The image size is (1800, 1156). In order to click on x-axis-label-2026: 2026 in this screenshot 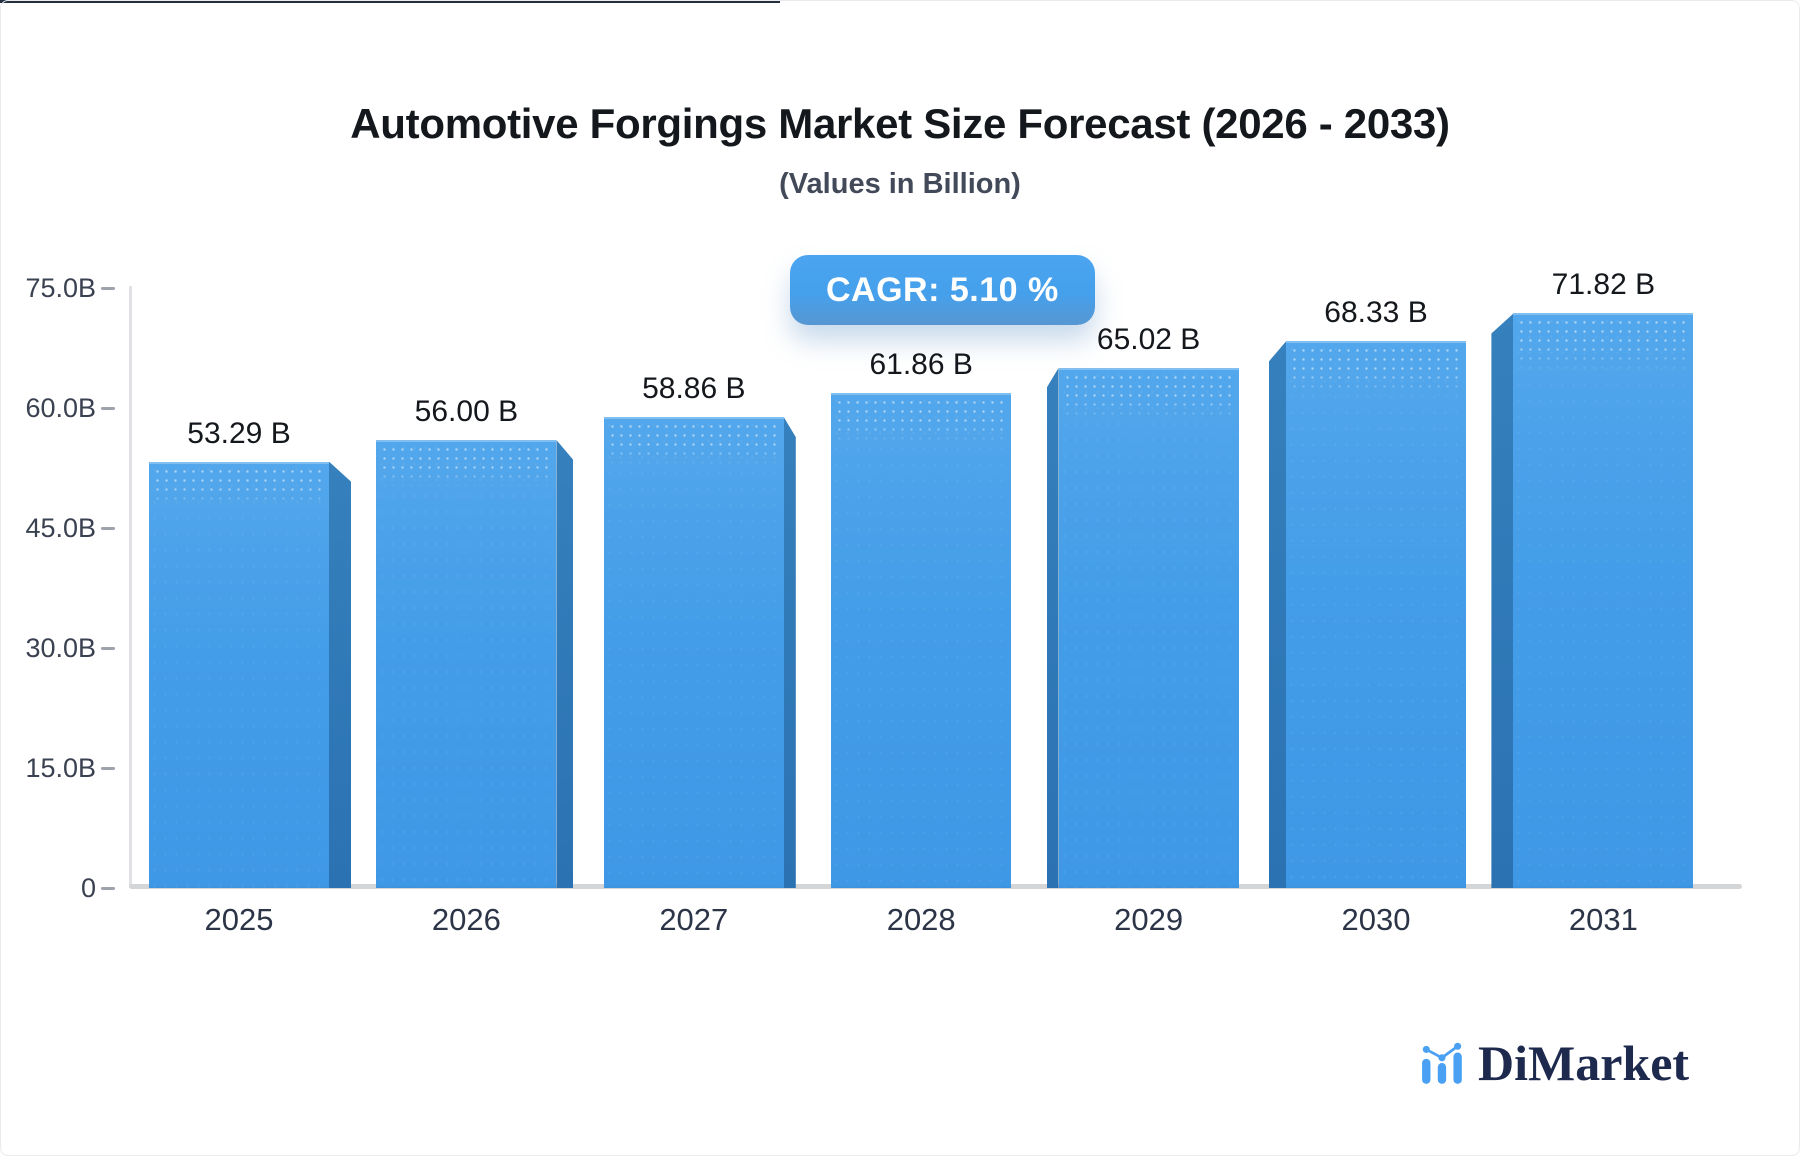, I will do `click(466, 919)`.